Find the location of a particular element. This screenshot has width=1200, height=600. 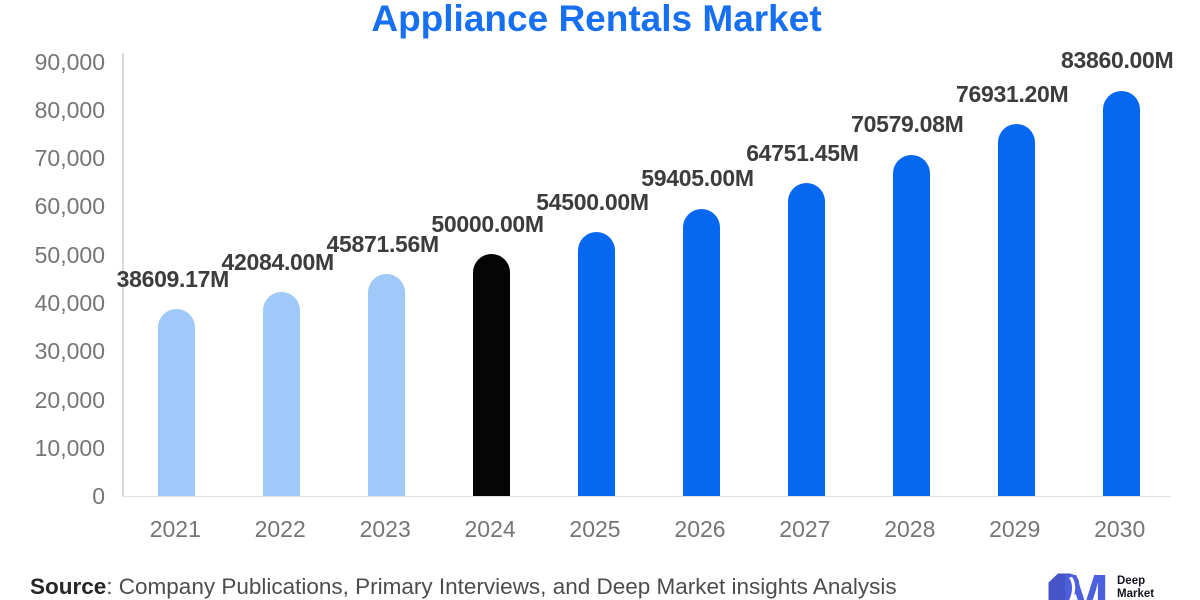

svg-text: Deep is located at coordinates (1131, 581).